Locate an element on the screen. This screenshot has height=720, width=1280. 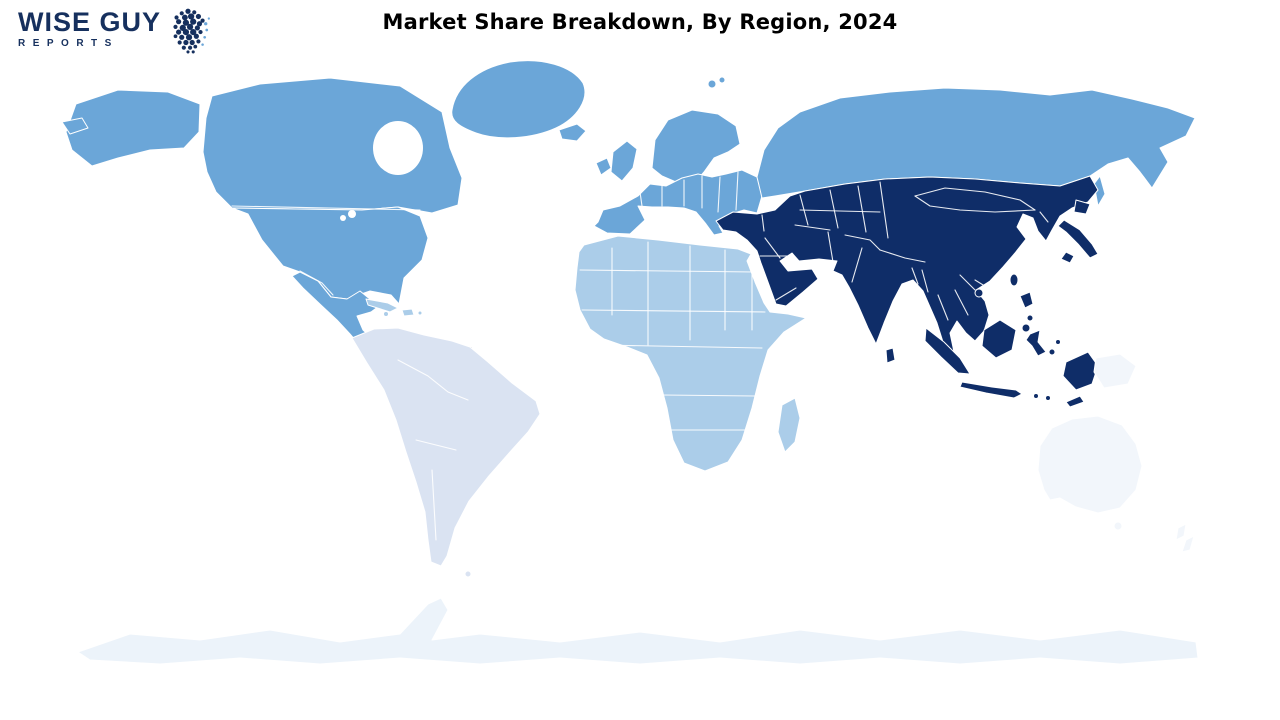
antarctica is located at coordinates (638, 631).